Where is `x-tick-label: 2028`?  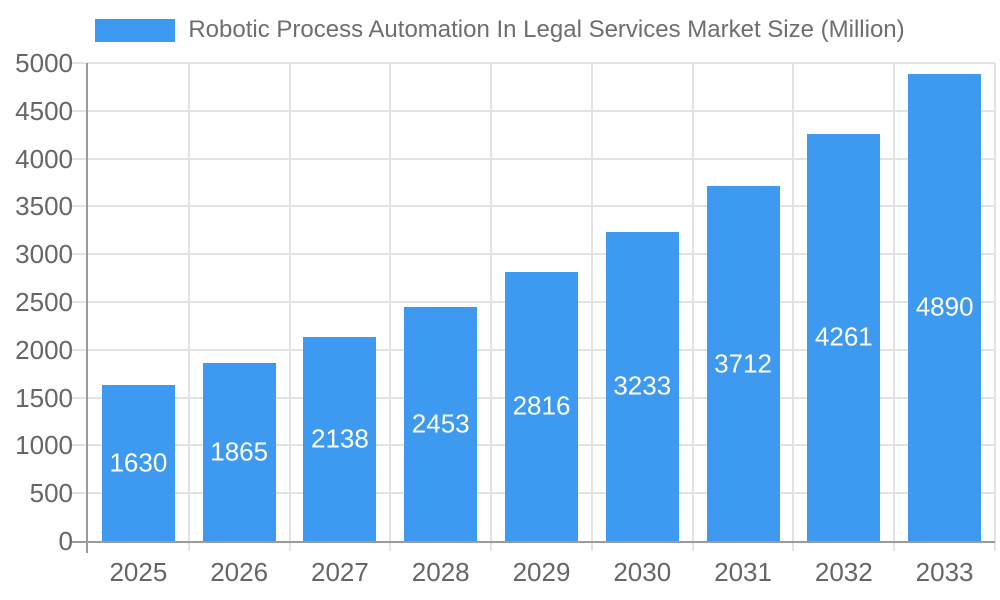
x-tick-label: 2028 is located at coordinates (440, 572).